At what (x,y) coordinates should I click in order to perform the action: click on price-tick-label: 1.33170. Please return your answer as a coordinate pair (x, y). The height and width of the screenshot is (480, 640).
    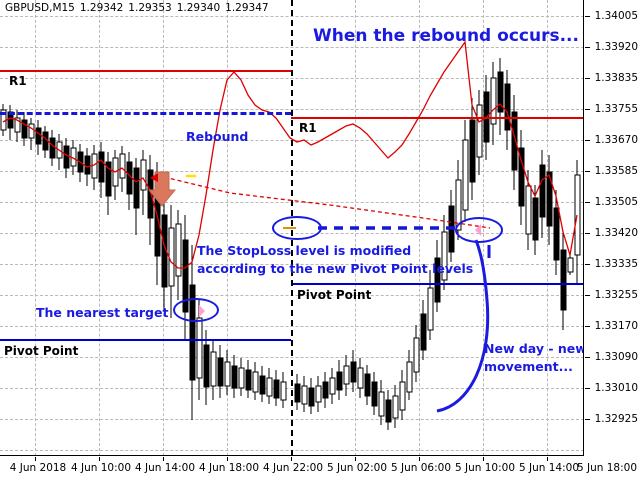
    Looking at the image, I should click on (616, 326).